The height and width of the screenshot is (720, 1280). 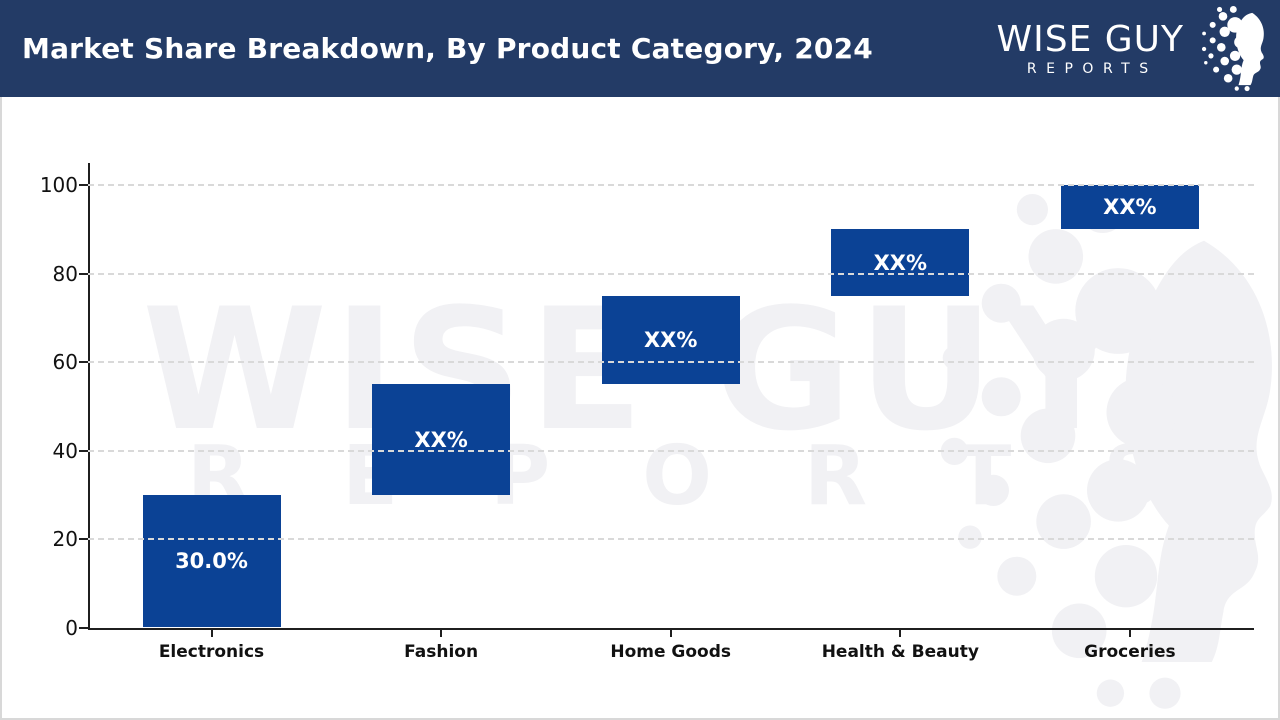 What do you see at coordinates (65, 539) in the screenshot?
I see `y-tick-label: 20` at bounding box center [65, 539].